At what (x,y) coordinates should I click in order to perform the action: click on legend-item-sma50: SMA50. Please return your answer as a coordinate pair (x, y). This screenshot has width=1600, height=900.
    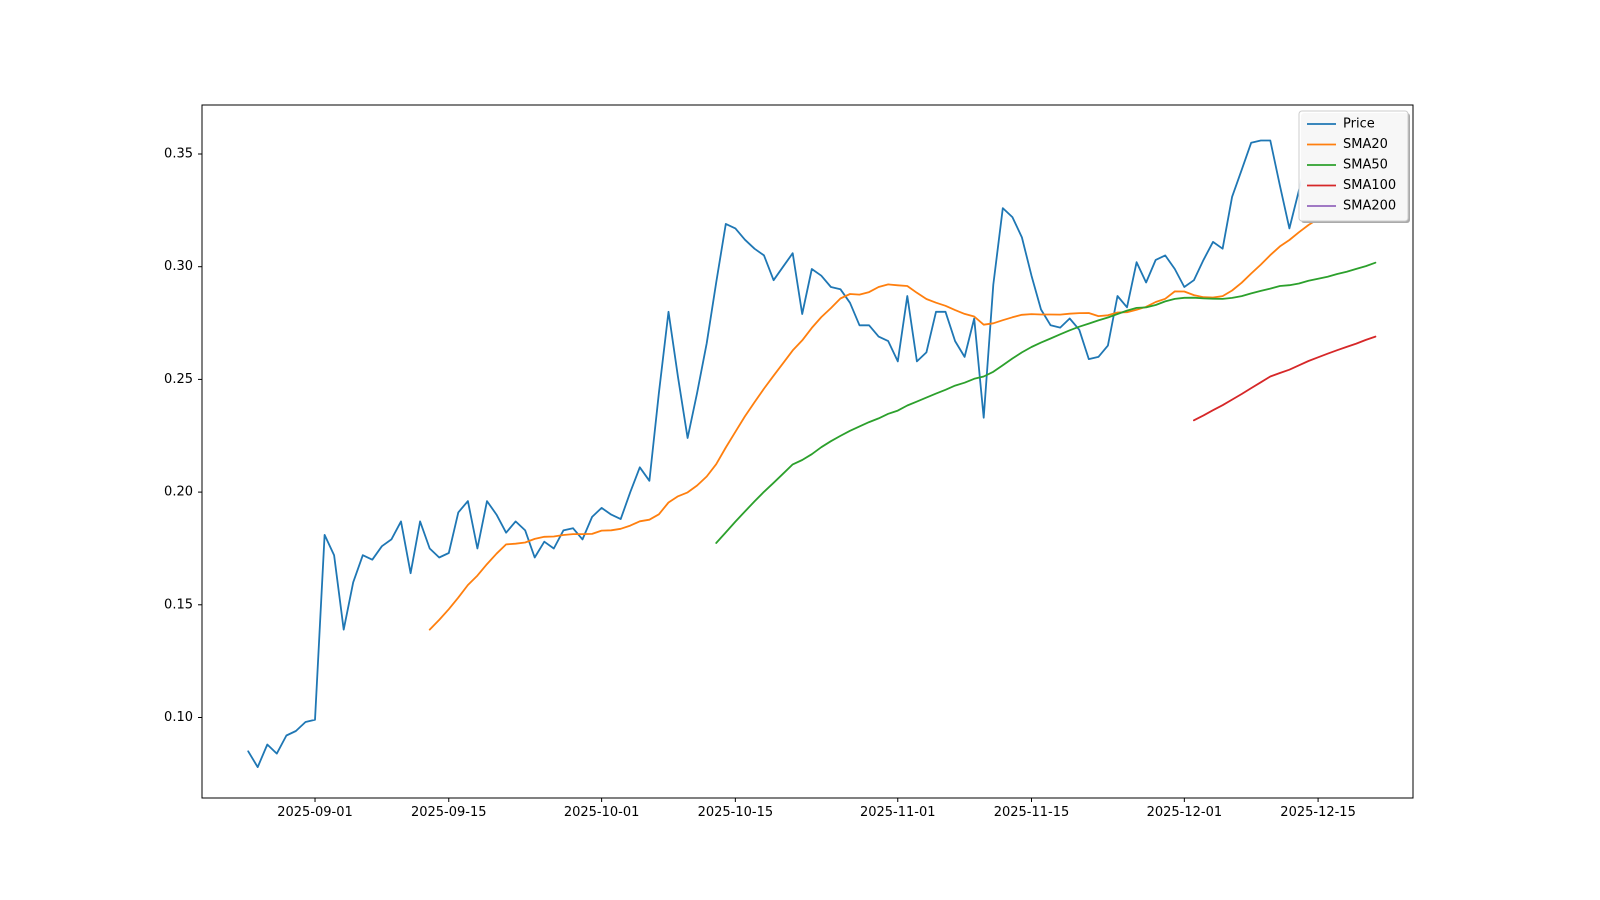
    Looking at the image, I should click on (1347, 165).